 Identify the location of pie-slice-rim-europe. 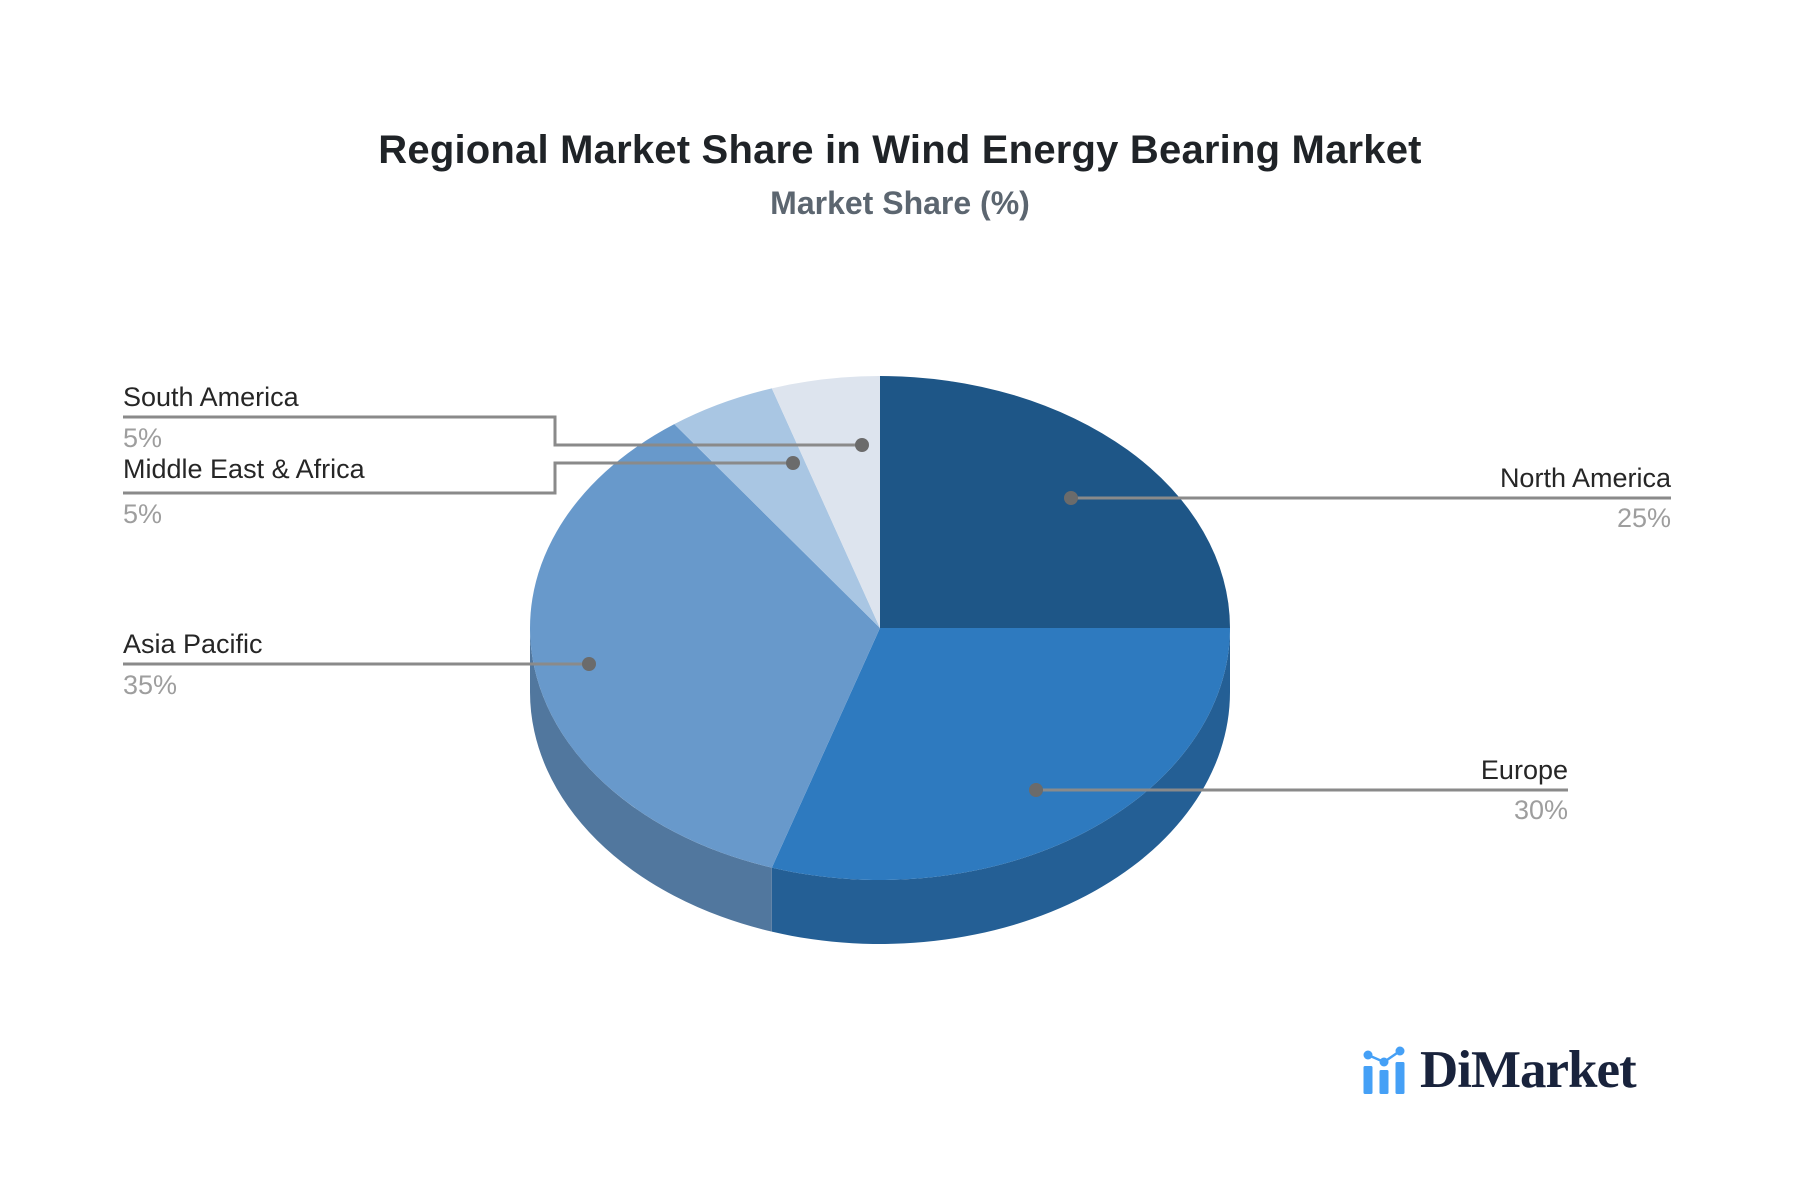
(1000, 786).